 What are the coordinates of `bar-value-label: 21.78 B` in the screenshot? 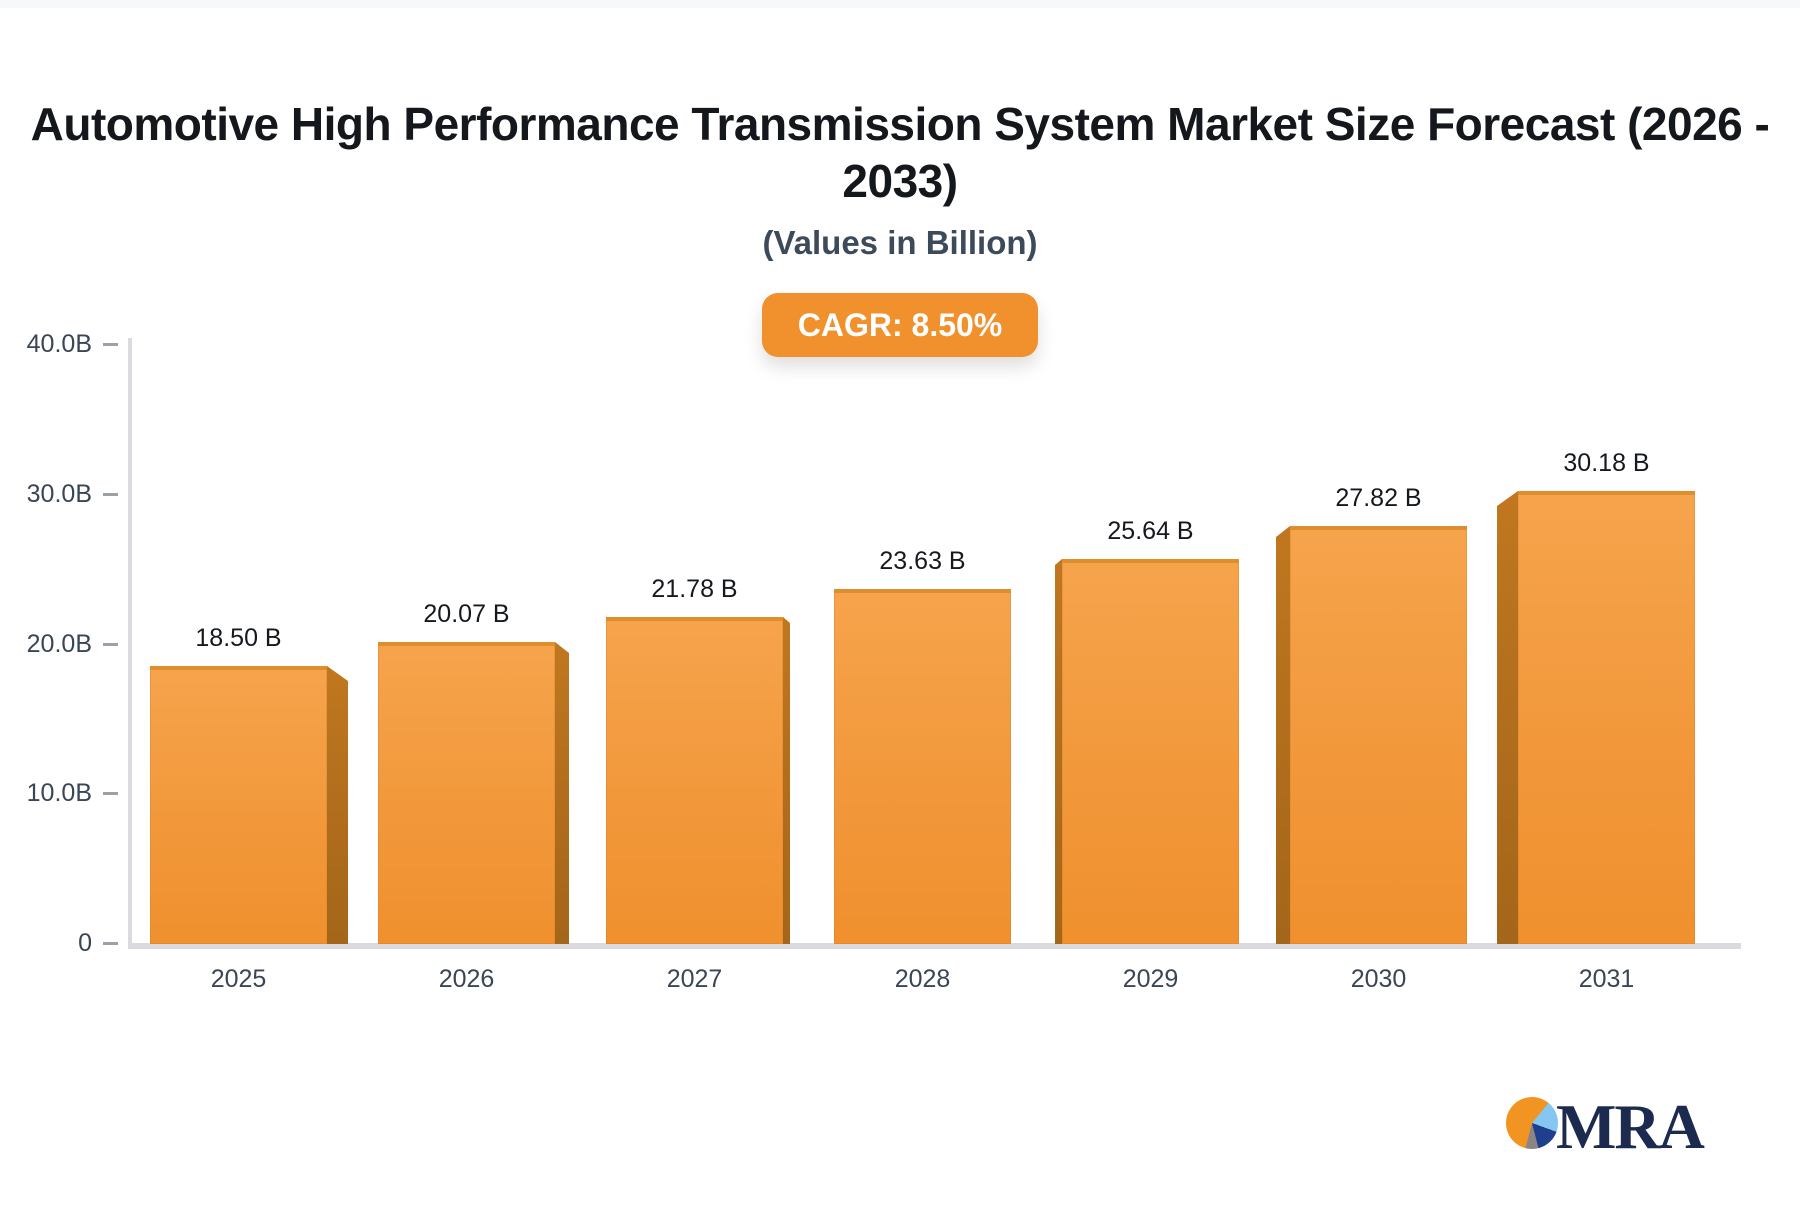 It's located at (694, 589).